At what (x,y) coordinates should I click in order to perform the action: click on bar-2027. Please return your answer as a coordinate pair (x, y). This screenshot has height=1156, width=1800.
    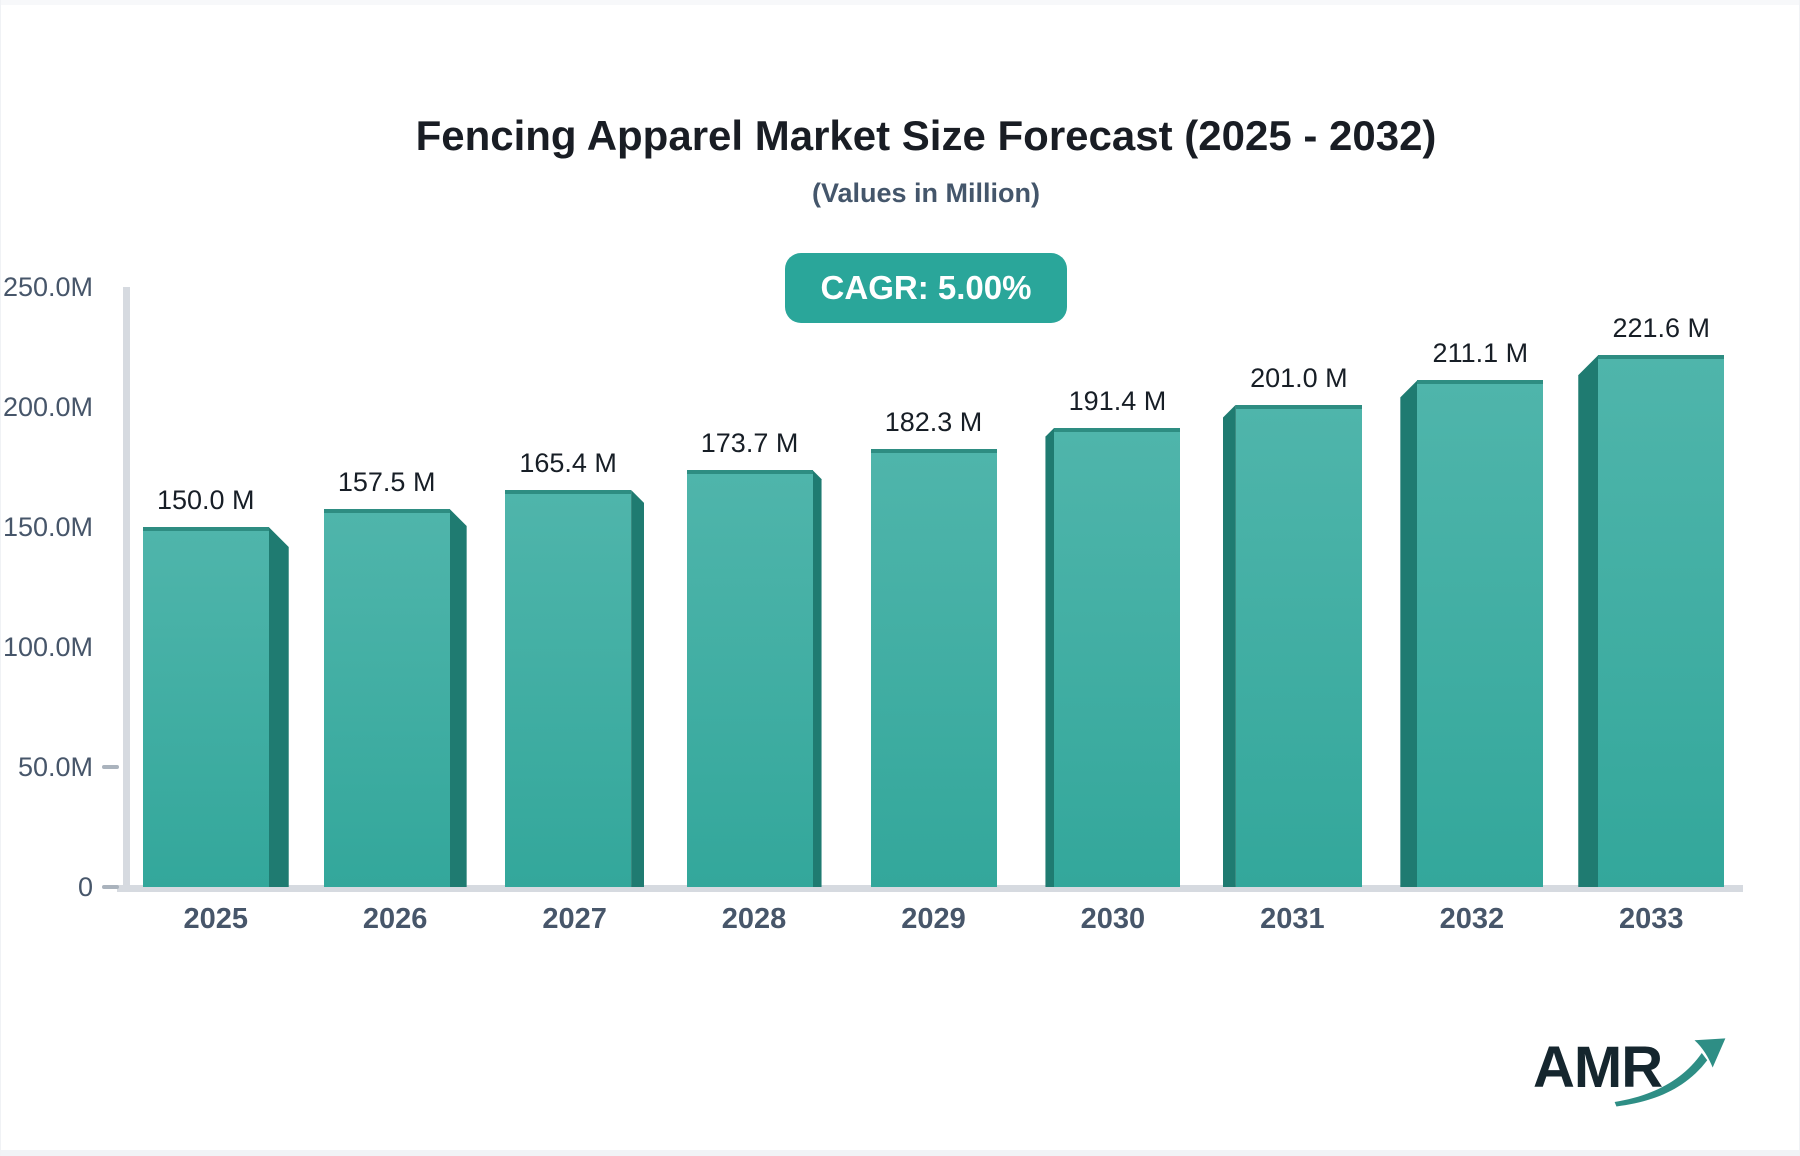
    Looking at the image, I should click on (568, 688).